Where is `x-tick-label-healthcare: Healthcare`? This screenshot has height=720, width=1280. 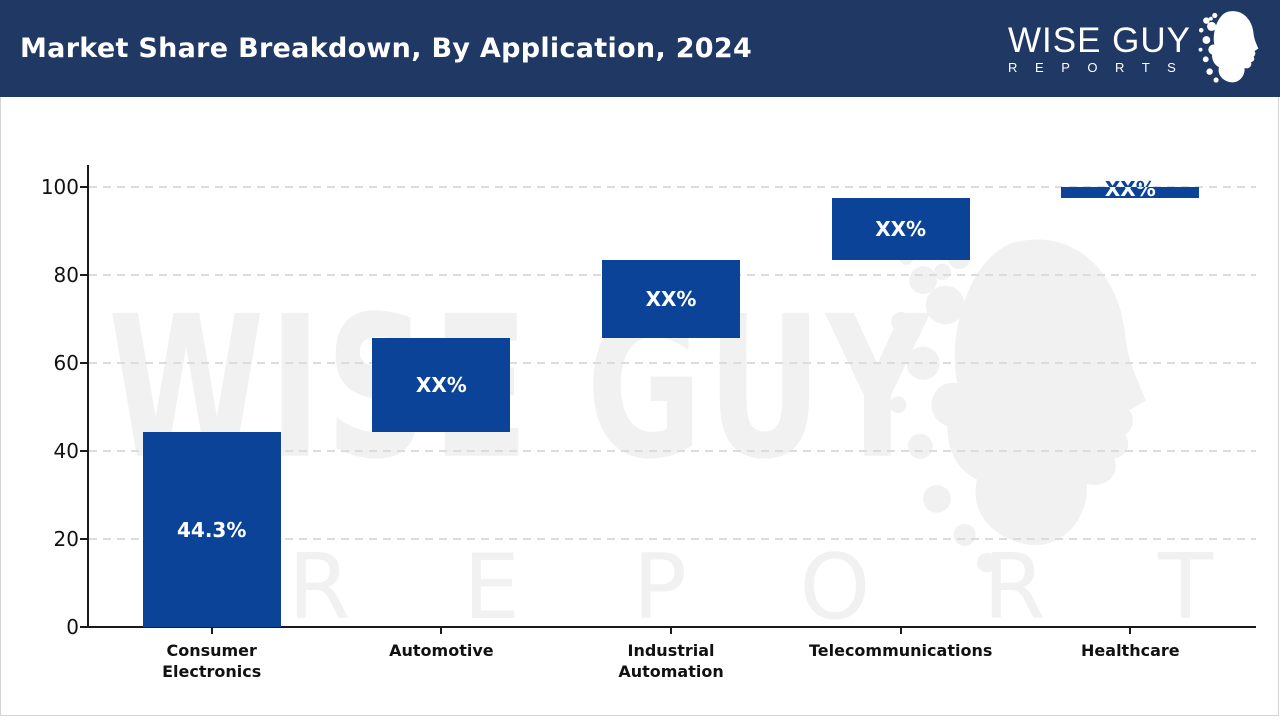
x-tick-label-healthcare: Healthcare is located at coordinates (1130, 650).